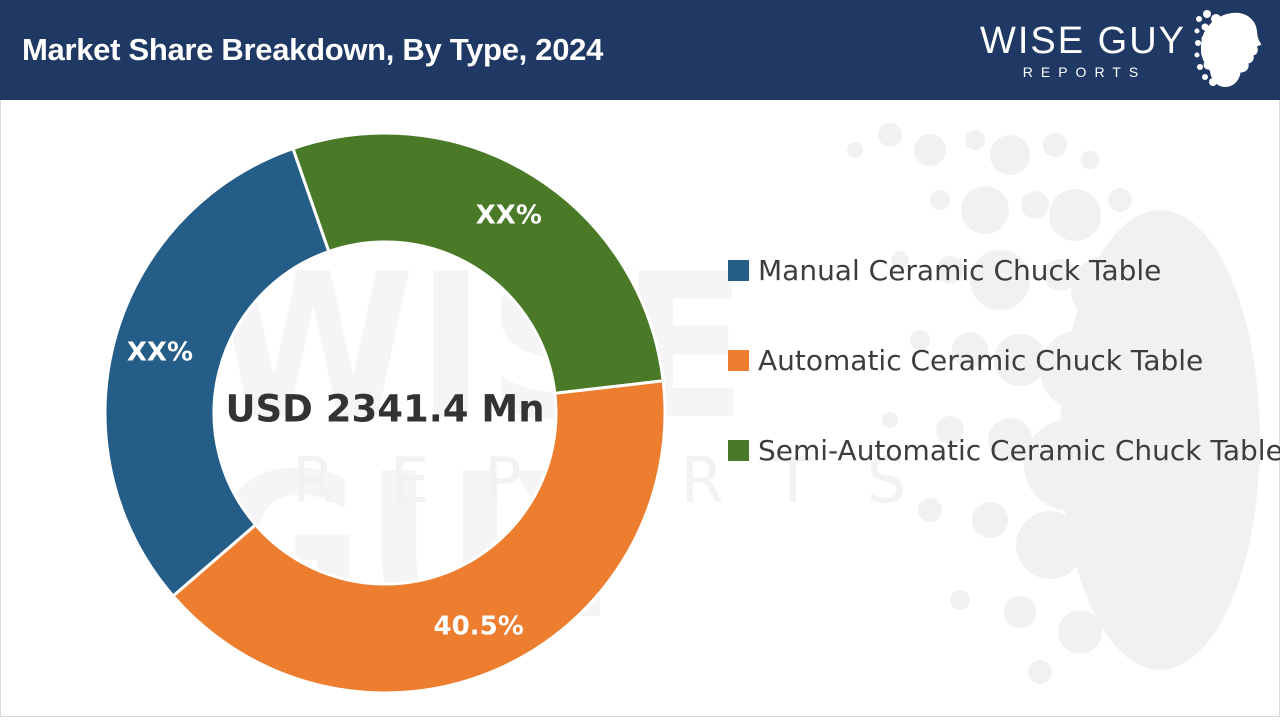 Image resolution: width=1280 pixels, height=720 pixels. What do you see at coordinates (479, 626) in the screenshot?
I see `segment-value-label: 40.5%` at bounding box center [479, 626].